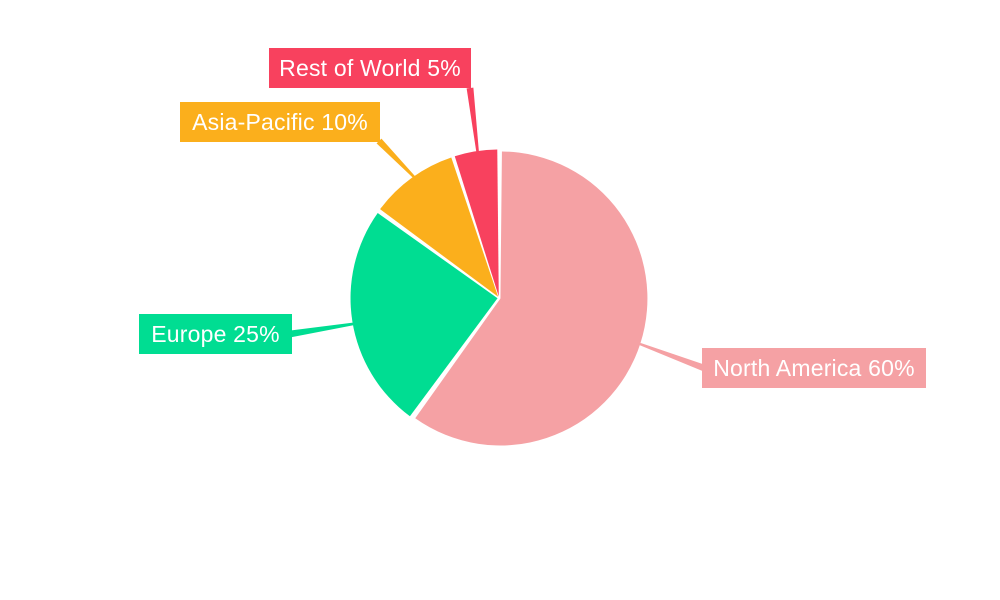  I want to click on pie-label-rest-of-world: Rest of World 5%, so click(370, 68).